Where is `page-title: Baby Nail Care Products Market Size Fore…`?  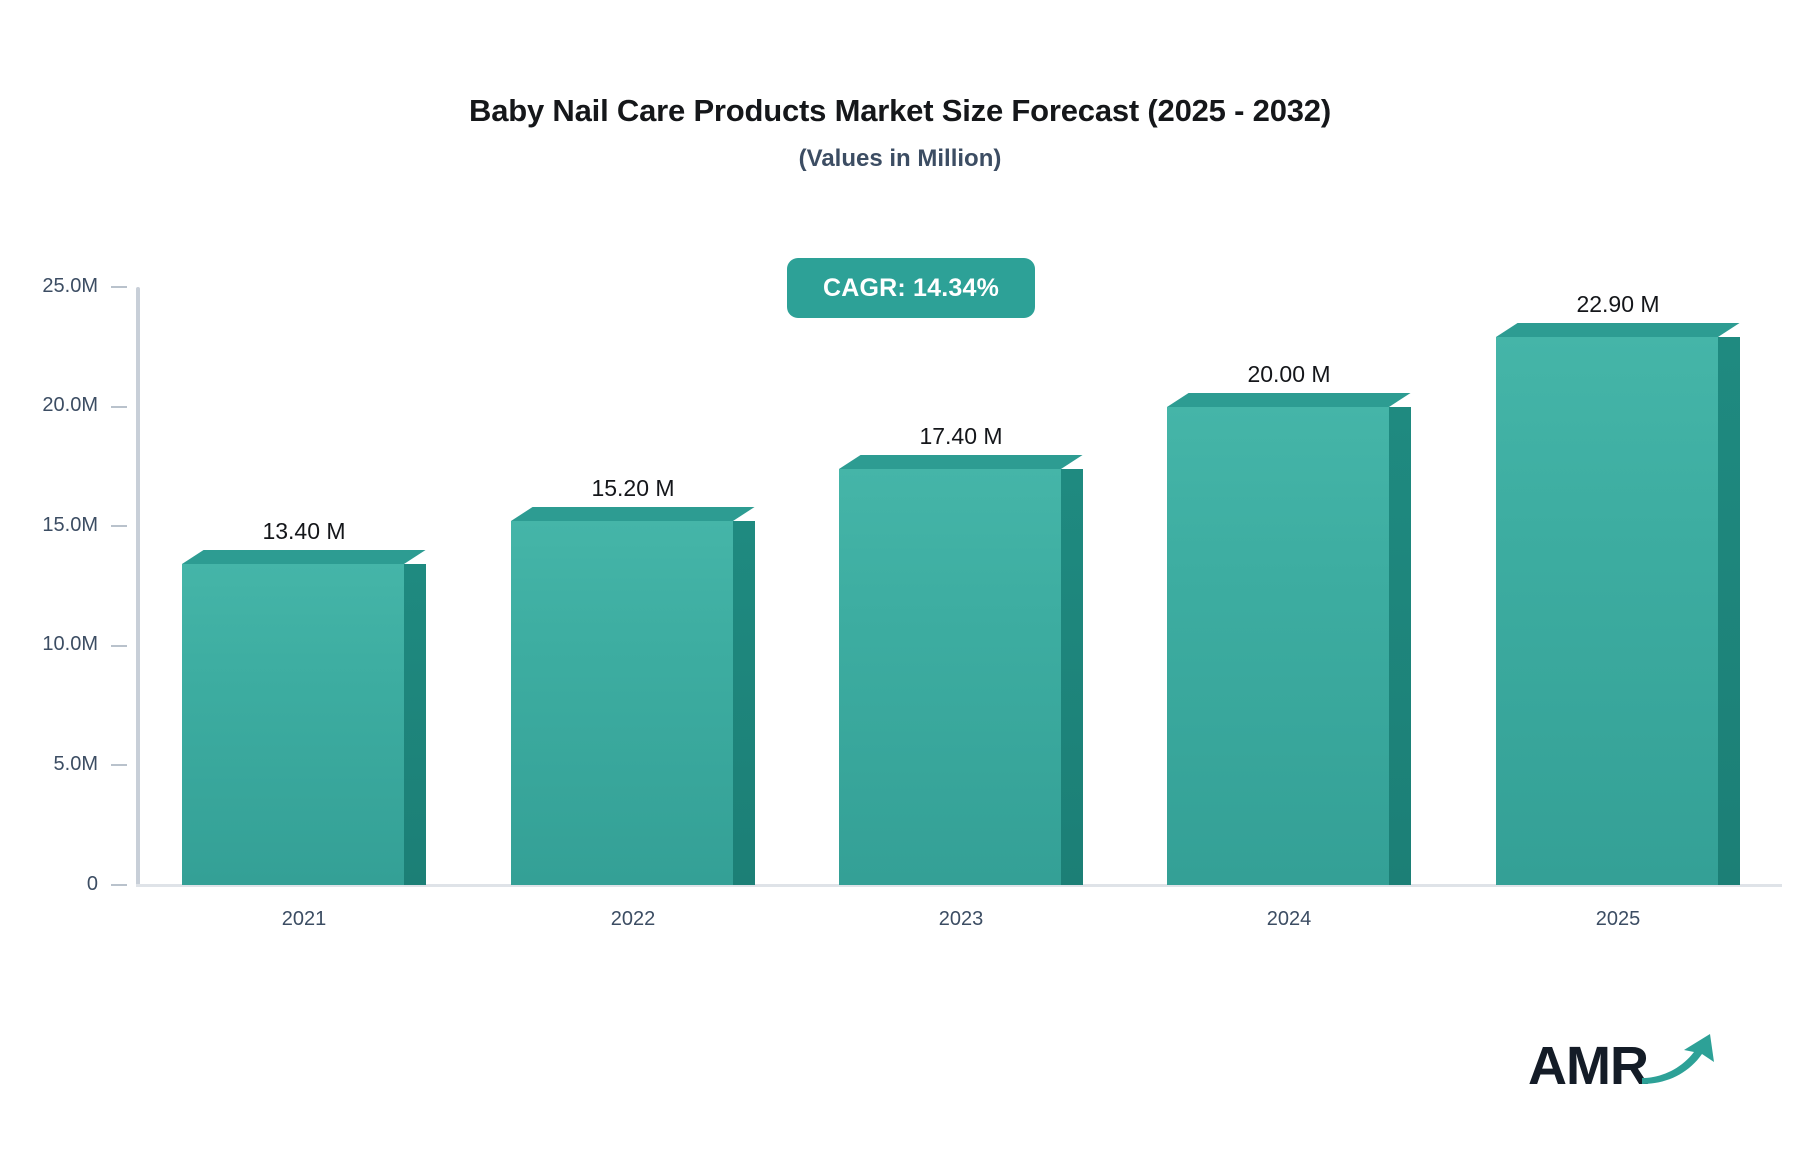 page-title: Baby Nail Care Products Market Size Fore… is located at coordinates (900, 110).